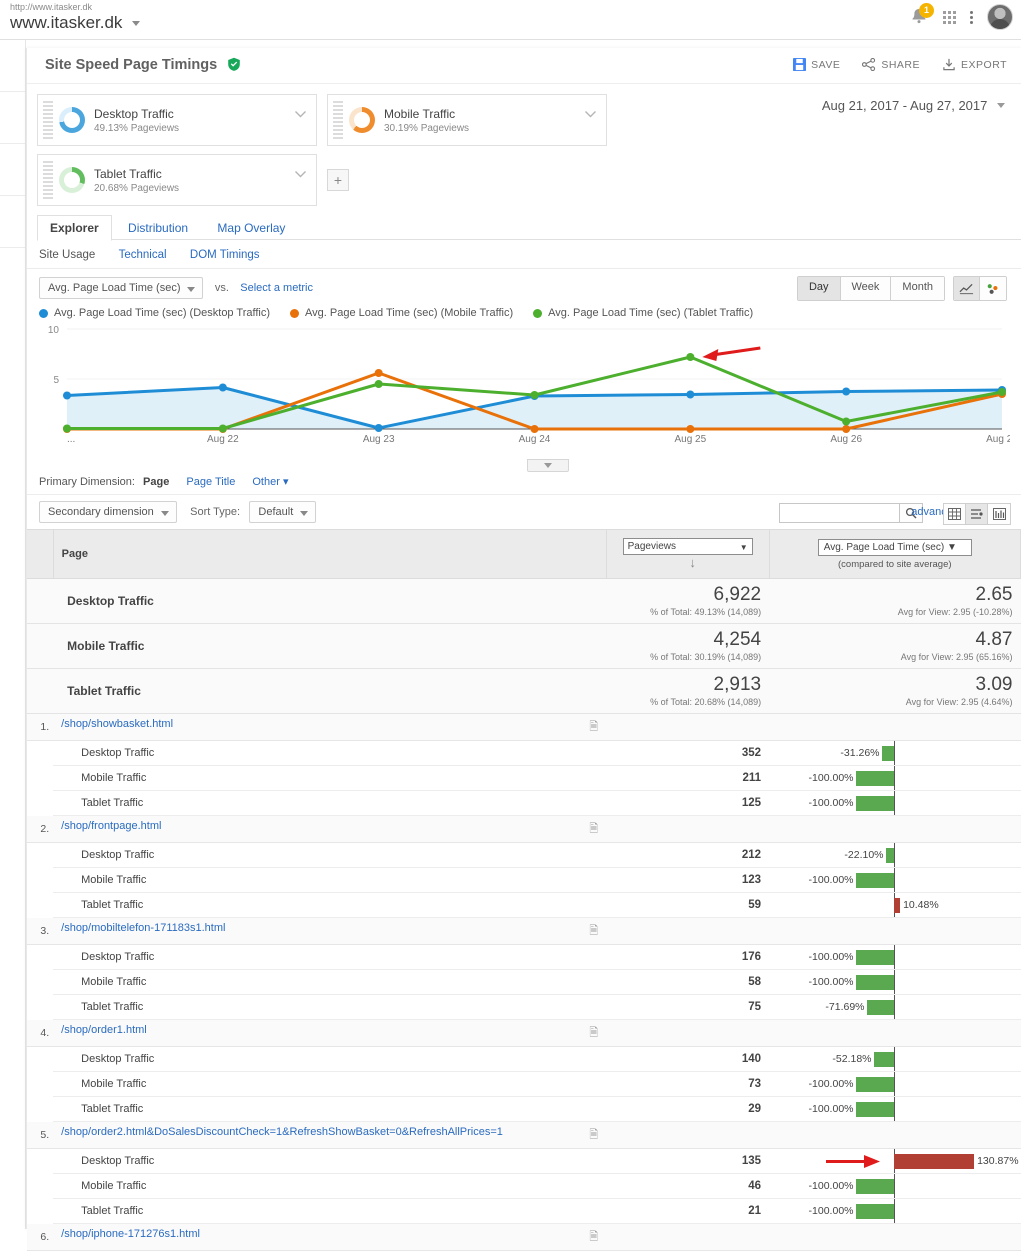 The height and width of the screenshot is (1251, 1021). What do you see at coordinates (895, 1059) in the screenshot?
I see `comparison-axis` at bounding box center [895, 1059].